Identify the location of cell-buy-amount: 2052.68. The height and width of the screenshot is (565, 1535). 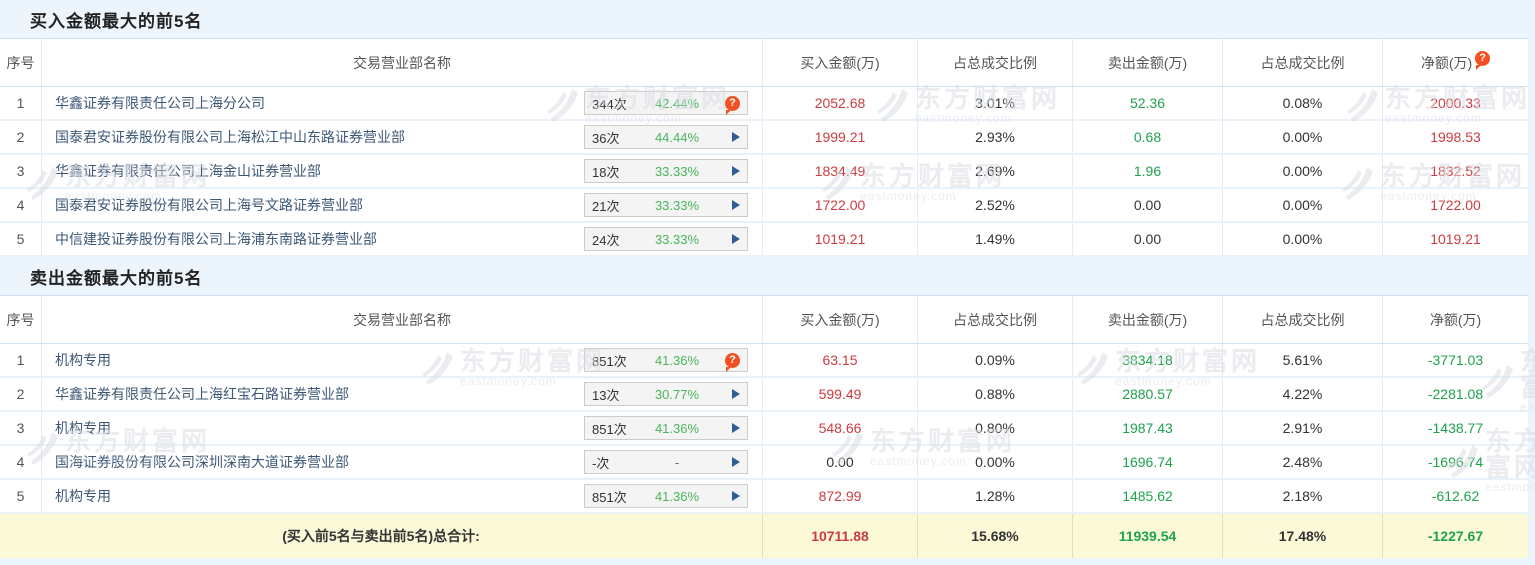
(839, 103).